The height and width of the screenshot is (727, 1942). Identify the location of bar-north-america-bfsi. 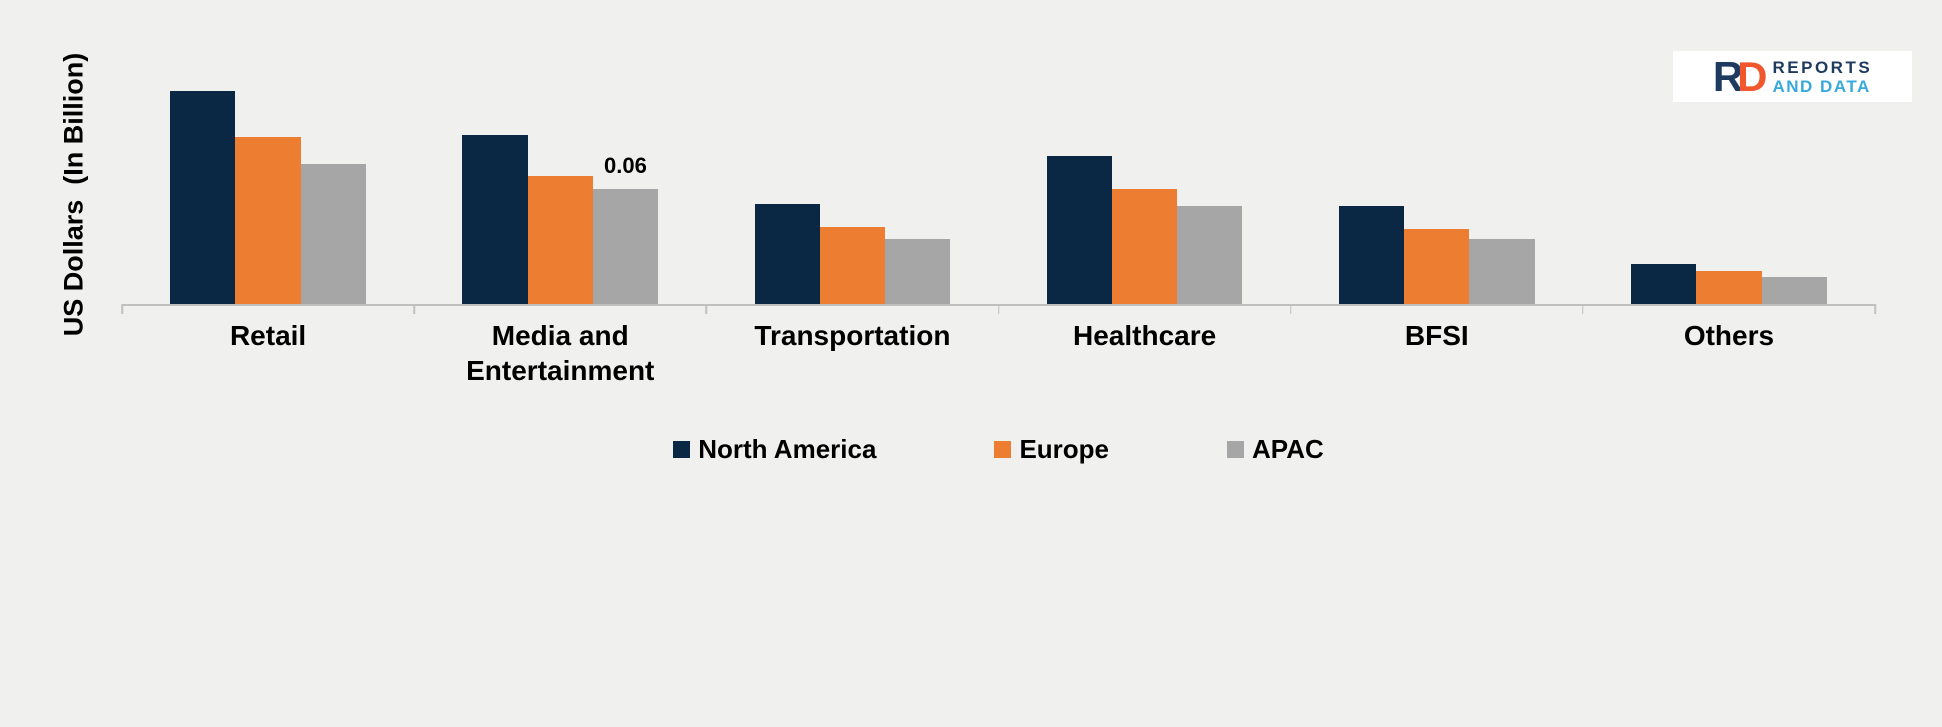
(1371, 255).